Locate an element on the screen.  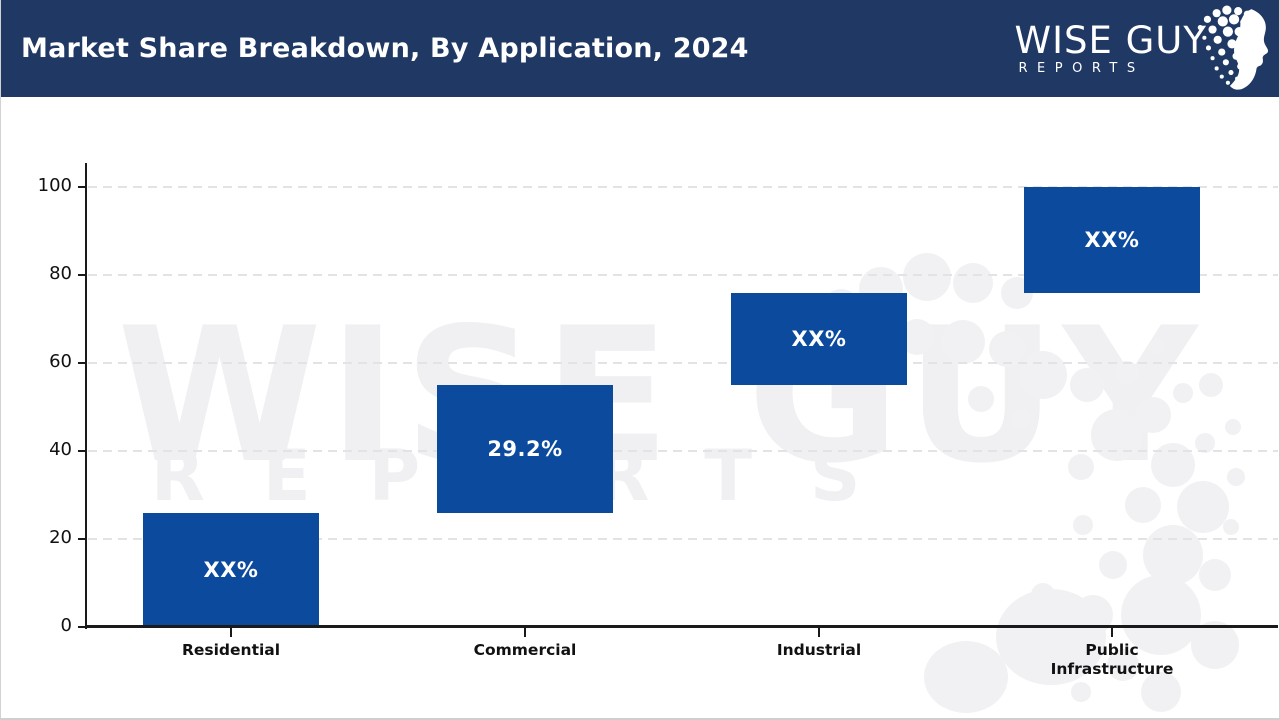
y-tick-label: 40 is located at coordinates (60, 449).